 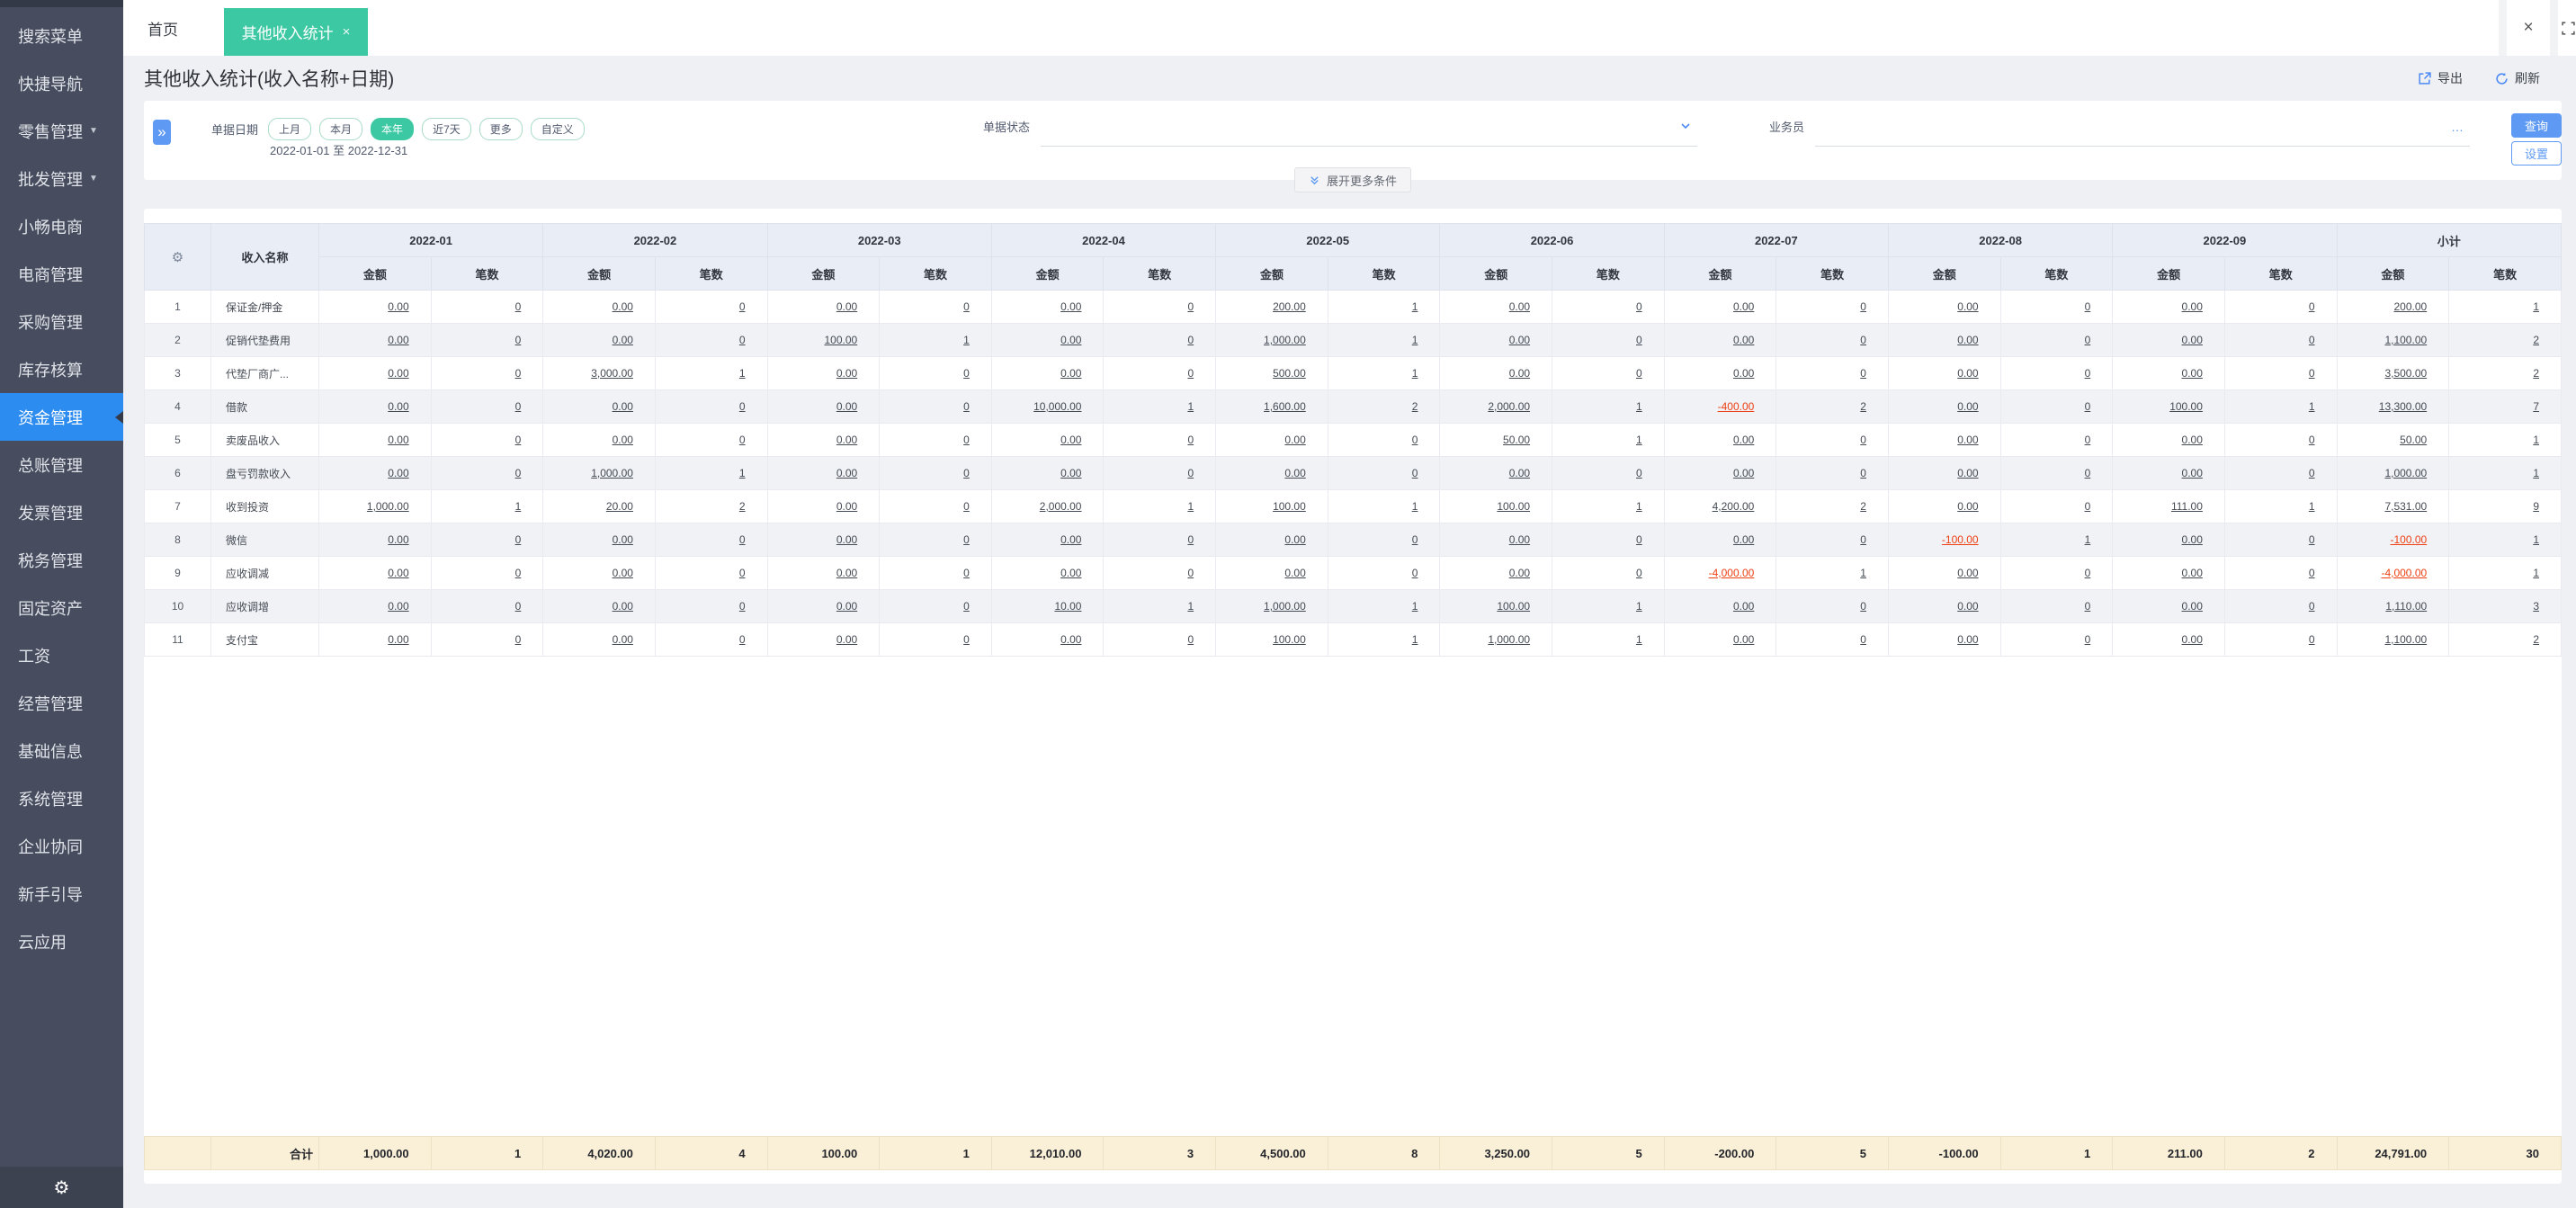 I want to click on sidebar-item-14: 工资, so click(x=61, y=655).